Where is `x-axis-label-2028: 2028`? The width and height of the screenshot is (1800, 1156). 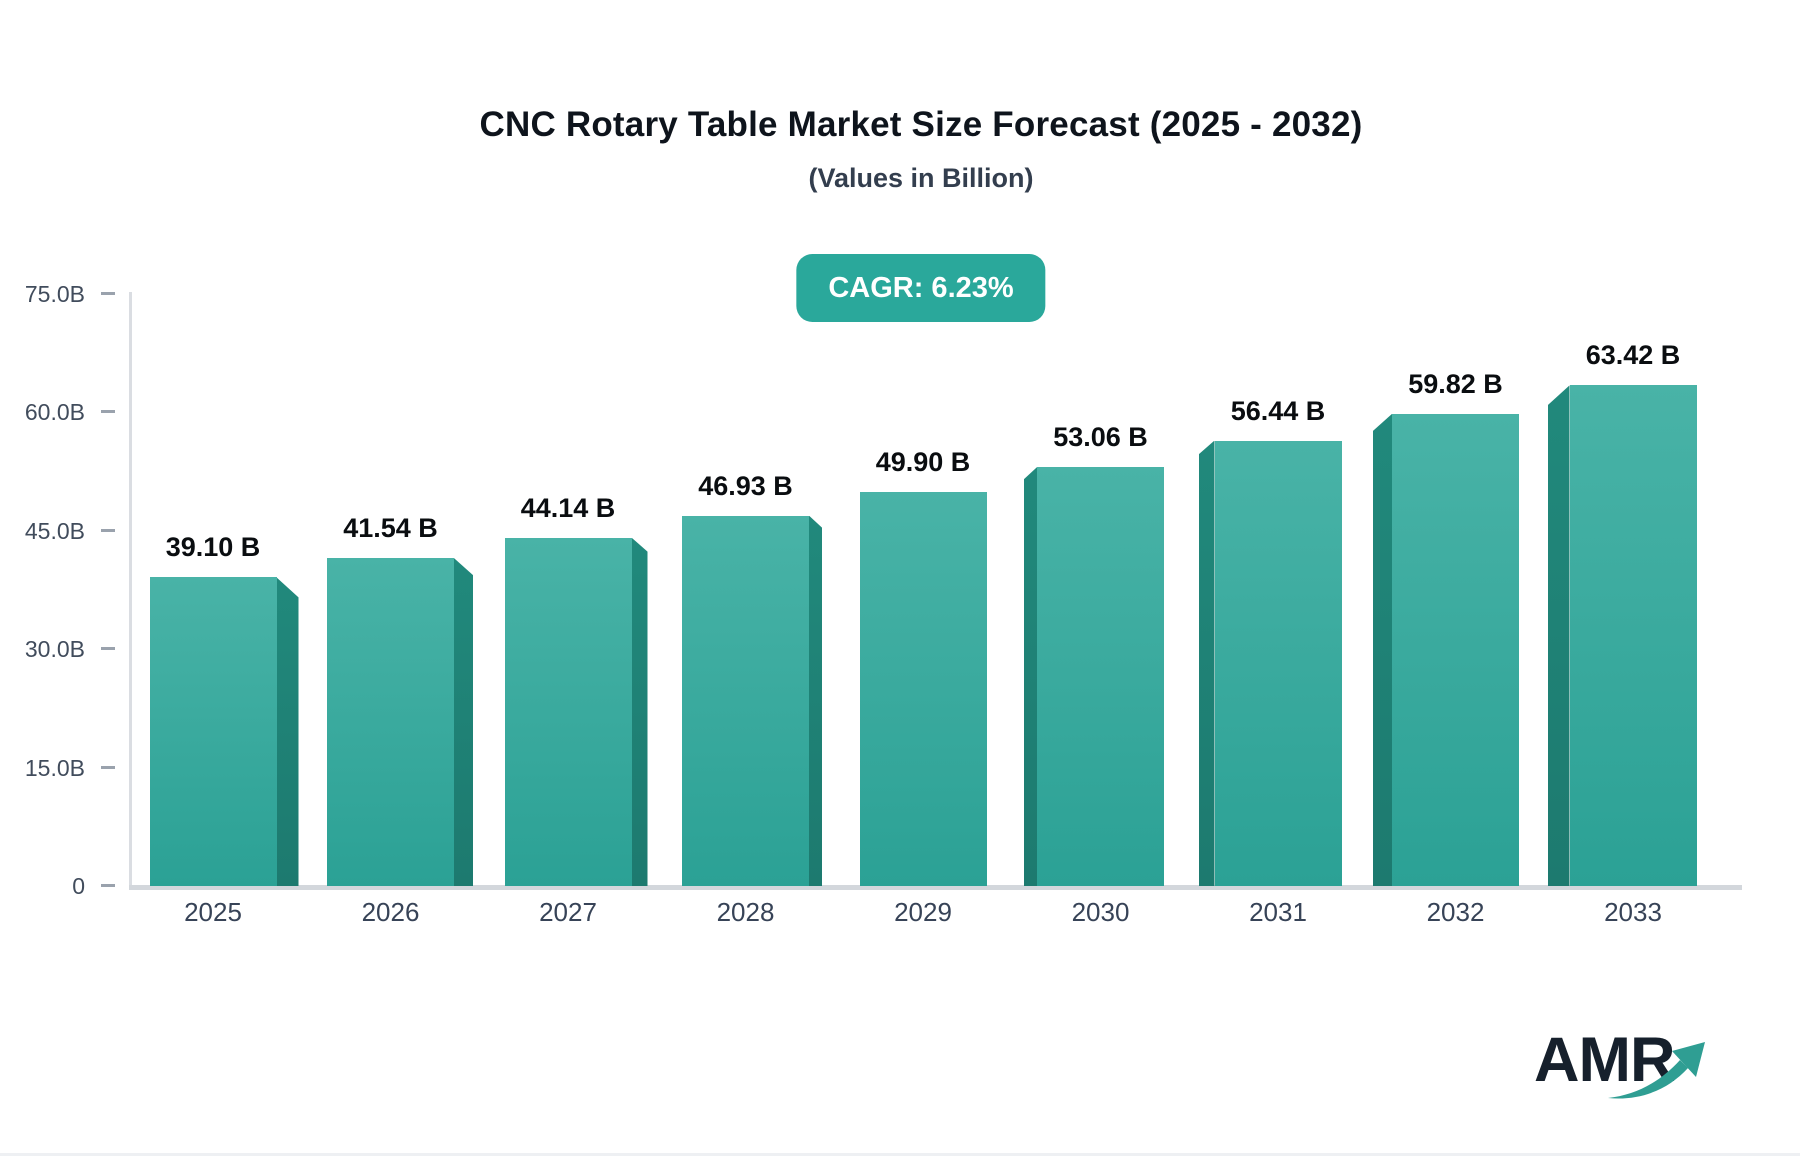 x-axis-label-2028: 2028 is located at coordinates (745, 912).